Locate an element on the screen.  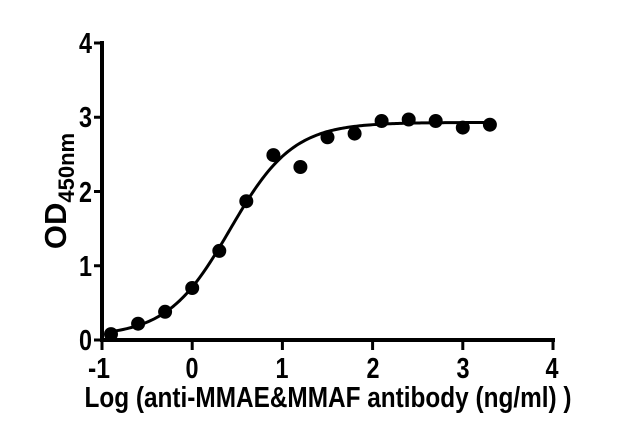
x-tick-label: 3 is located at coordinates (463, 369).